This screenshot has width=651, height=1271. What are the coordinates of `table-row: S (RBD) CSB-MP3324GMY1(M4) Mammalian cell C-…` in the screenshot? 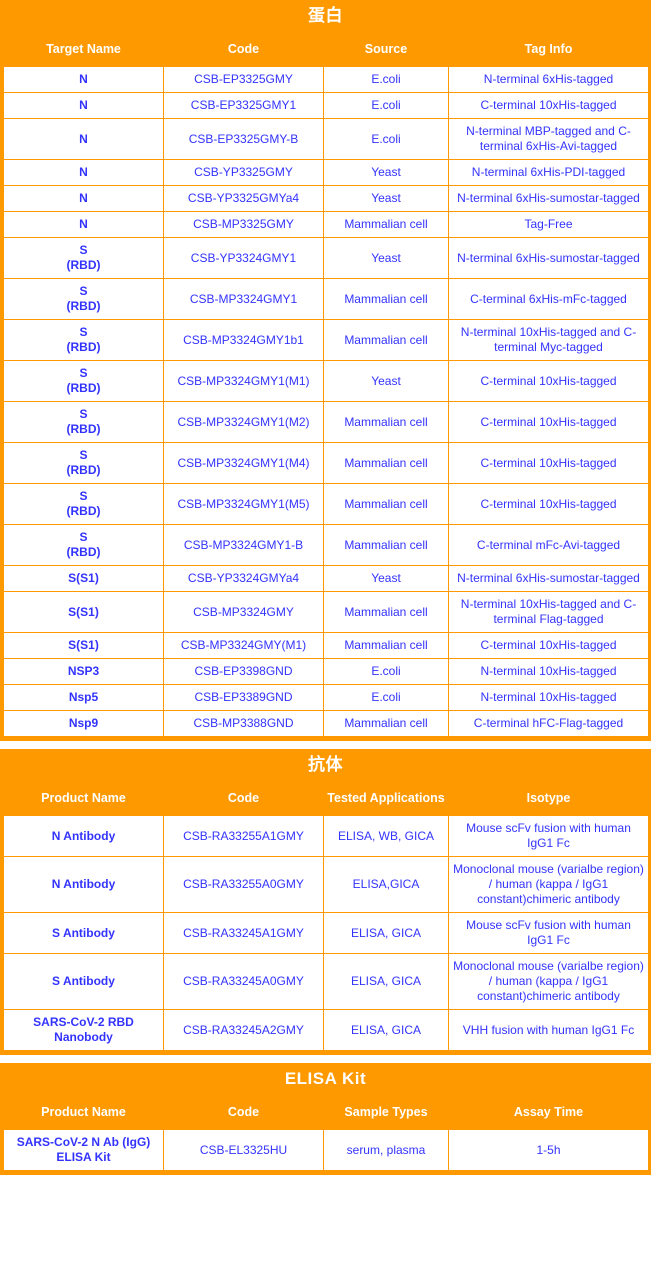 It's located at (326, 463).